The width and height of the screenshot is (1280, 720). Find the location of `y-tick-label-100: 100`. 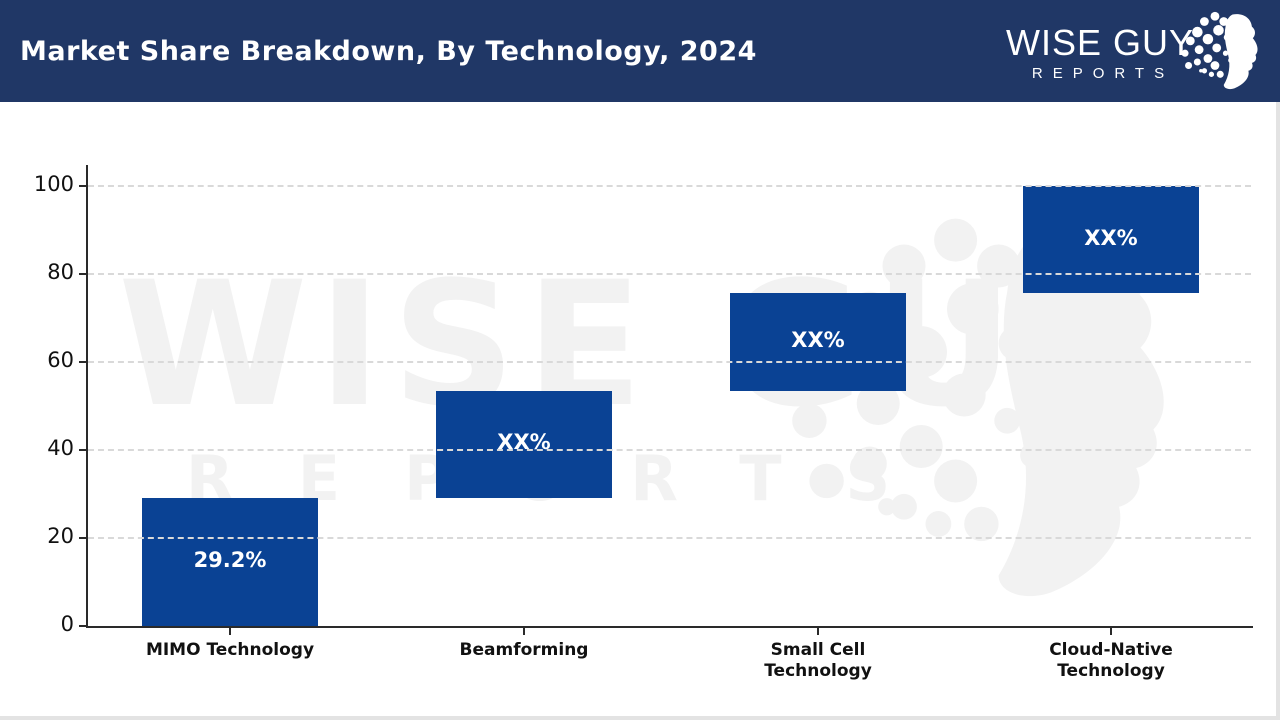

y-tick-label-100: 100 is located at coordinates (53, 184).